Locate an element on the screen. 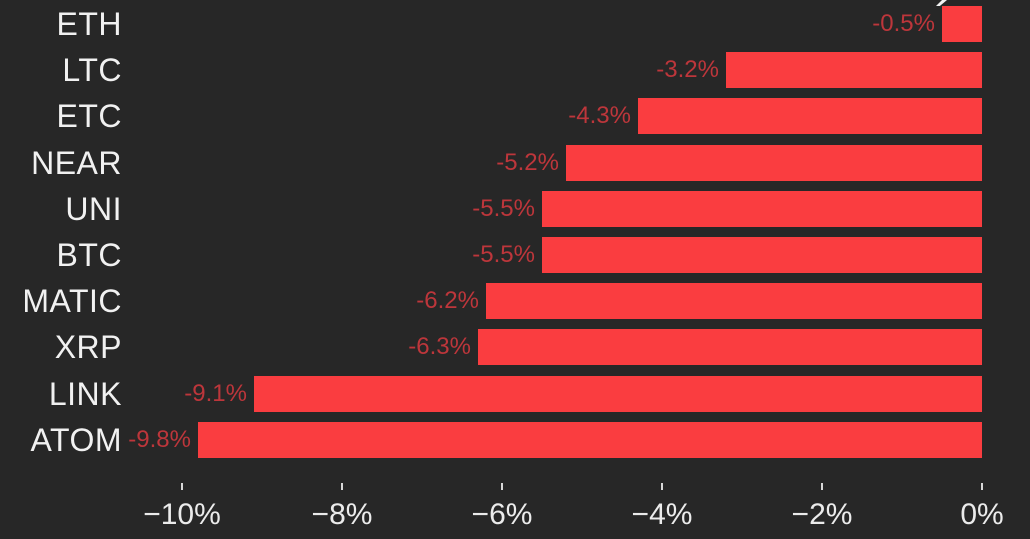  value-label-btc: -5.5% is located at coordinates (503, 254).